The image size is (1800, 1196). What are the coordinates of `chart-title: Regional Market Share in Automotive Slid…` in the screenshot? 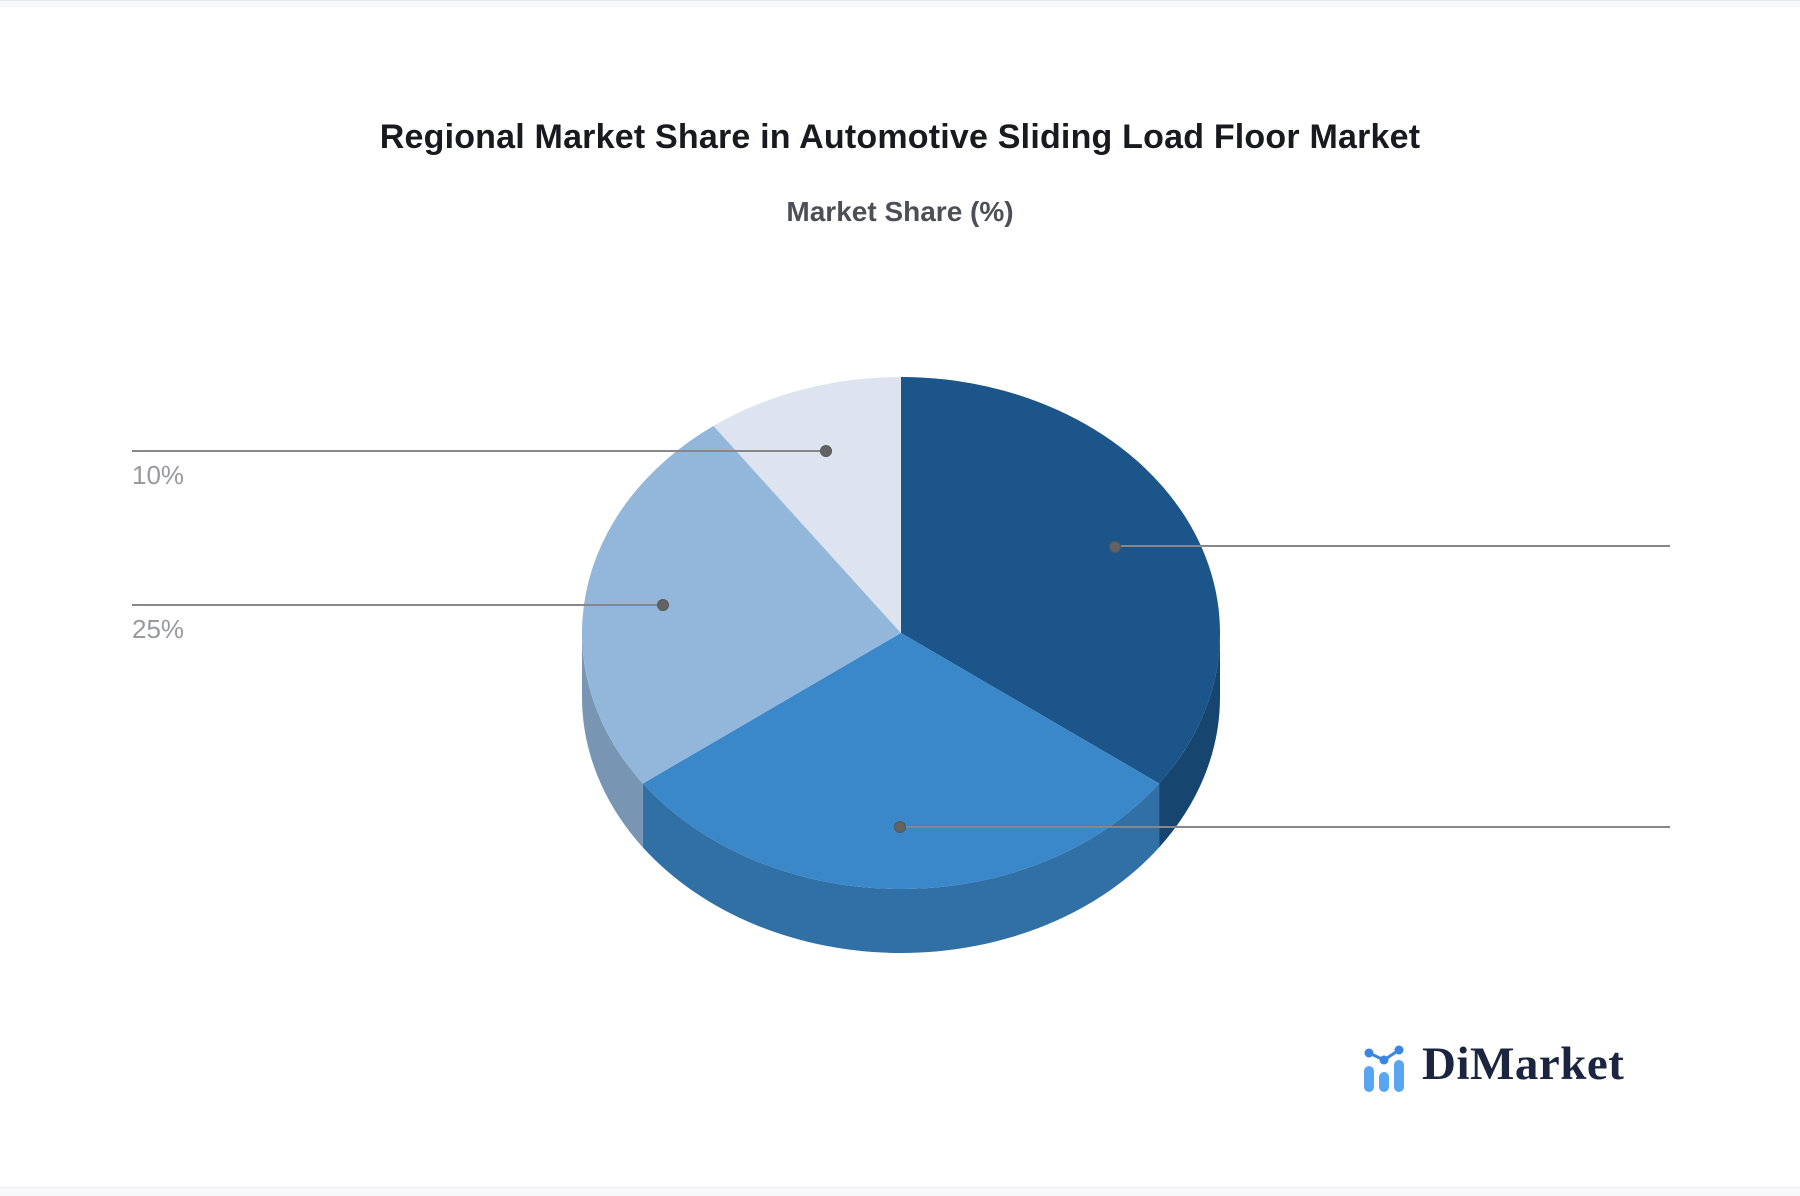 It's located at (900, 137).